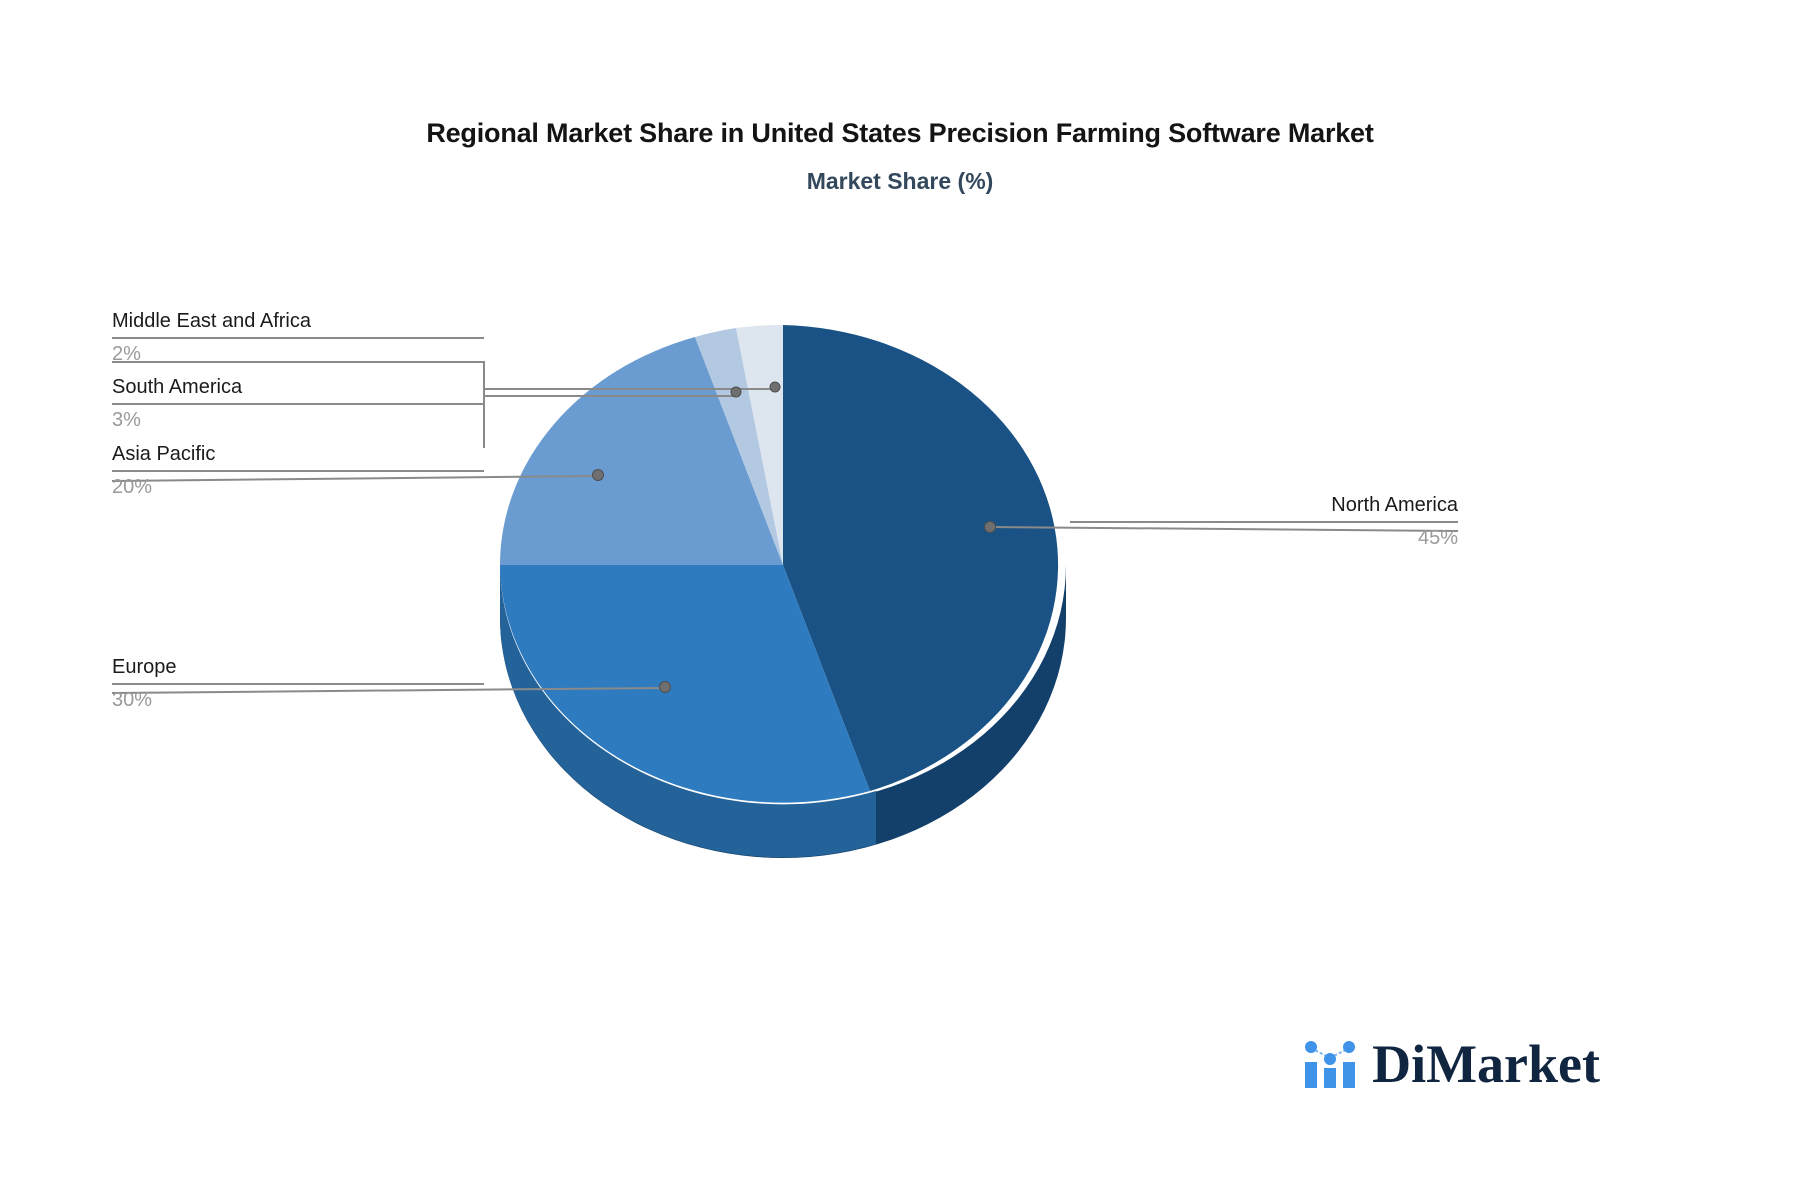 Image resolution: width=1800 pixels, height=1196 pixels. I want to click on callout-label-europe: Europe, so click(144, 667).